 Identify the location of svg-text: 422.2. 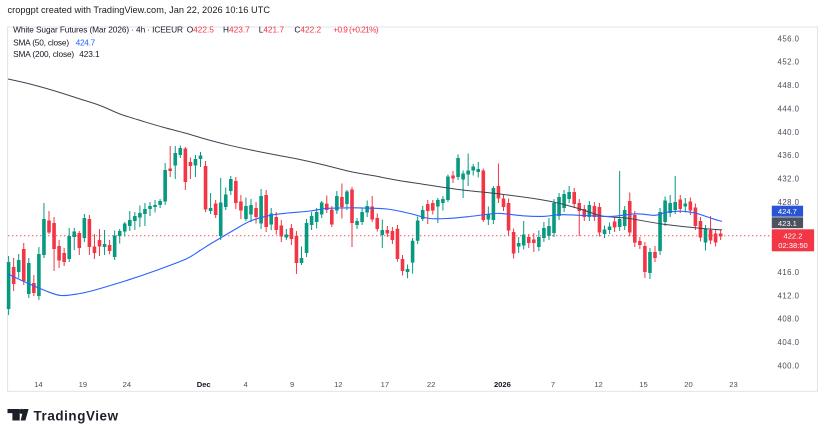
(792, 236).